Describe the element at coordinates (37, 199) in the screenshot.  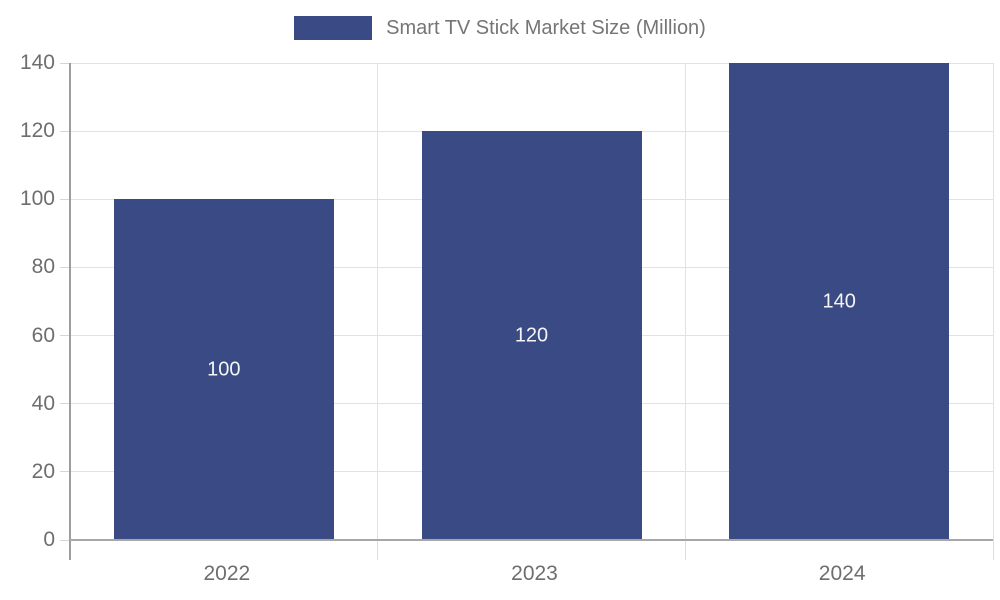
I see `y-tick-label: 100` at that location.